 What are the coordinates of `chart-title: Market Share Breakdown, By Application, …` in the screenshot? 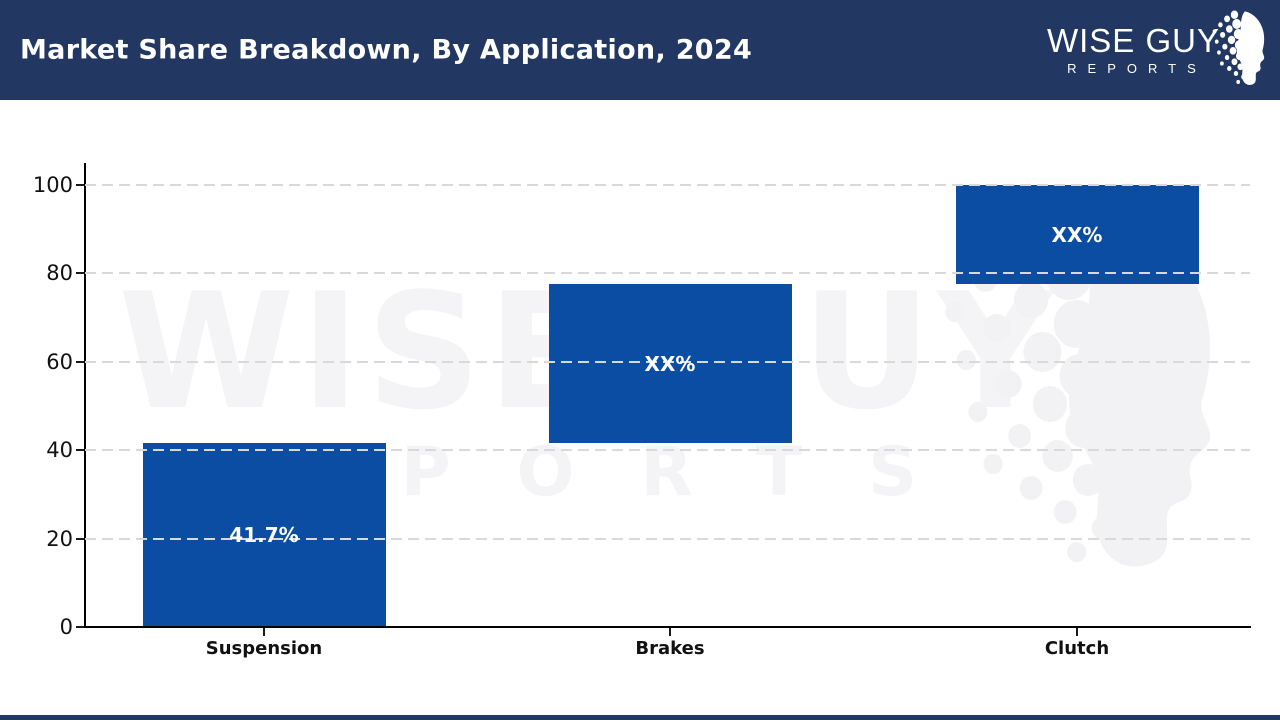 It's located at (386, 50).